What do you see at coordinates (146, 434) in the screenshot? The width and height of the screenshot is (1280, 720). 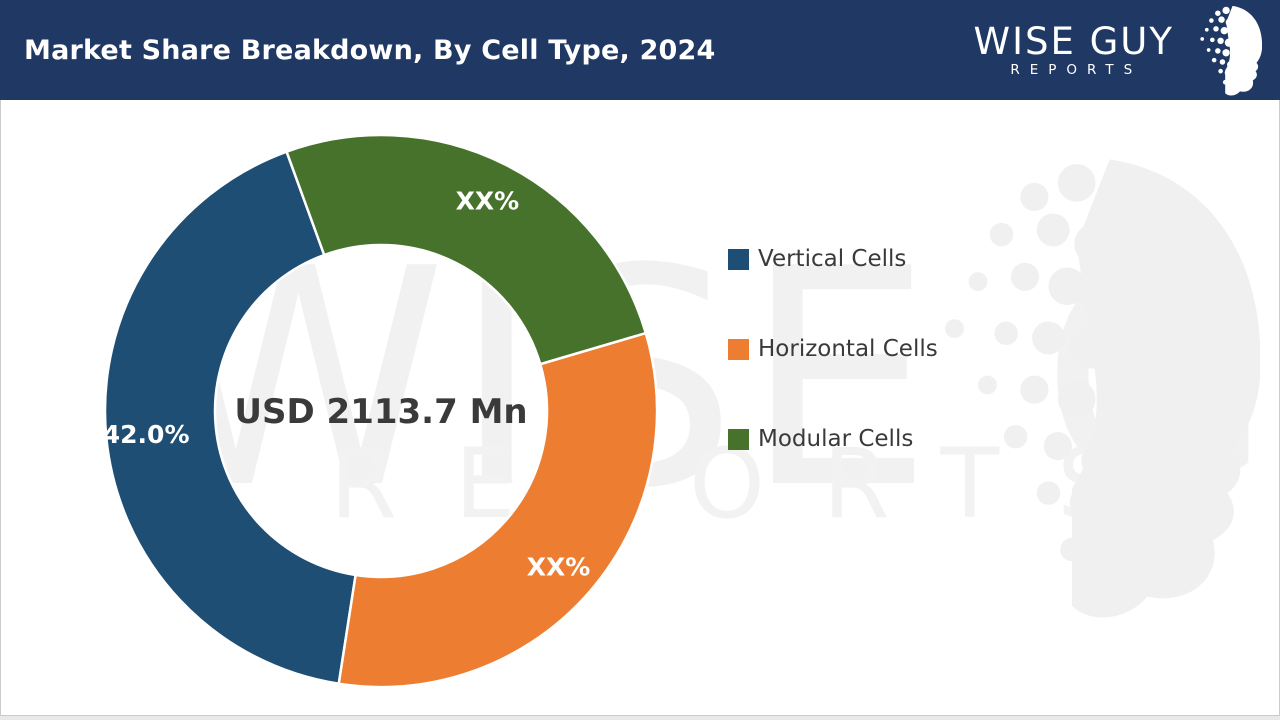 I see `slice-label-vertical-cells: 42.0%` at bounding box center [146, 434].